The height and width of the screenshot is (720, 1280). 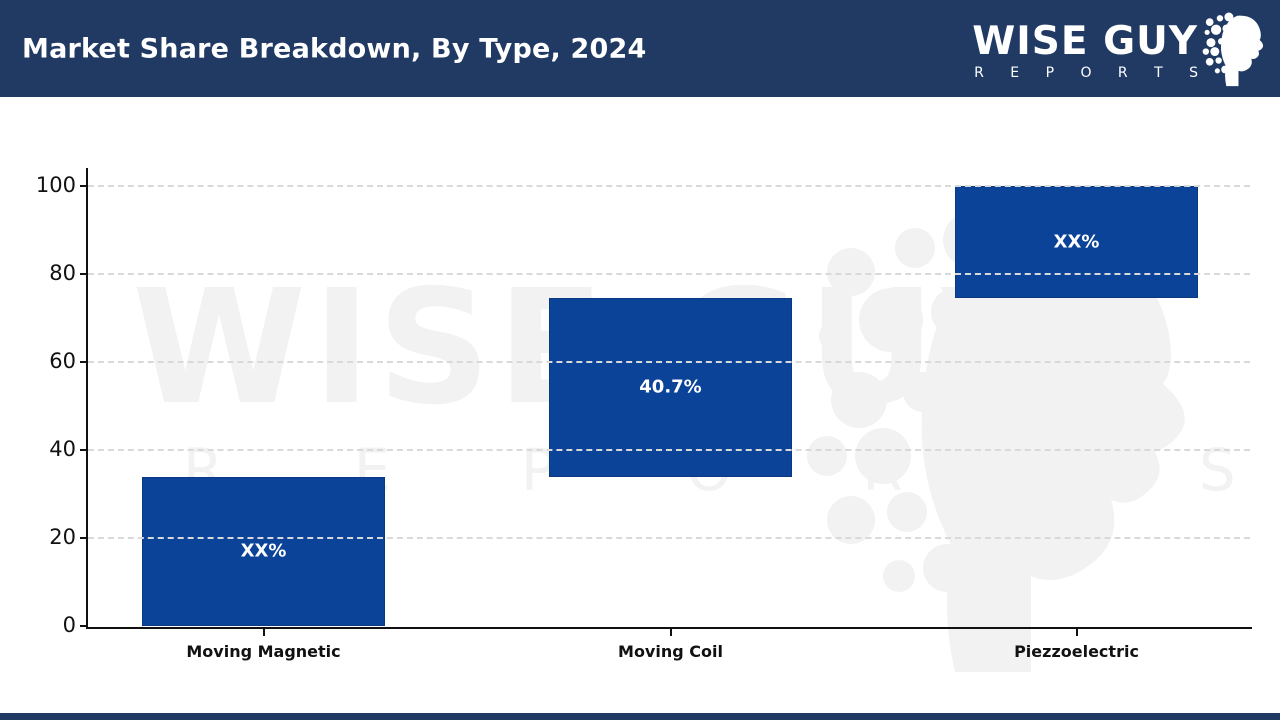 I want to click on wiseguy-logo: WISE GUY R E P O R T S, so click(x=1119, y=49).